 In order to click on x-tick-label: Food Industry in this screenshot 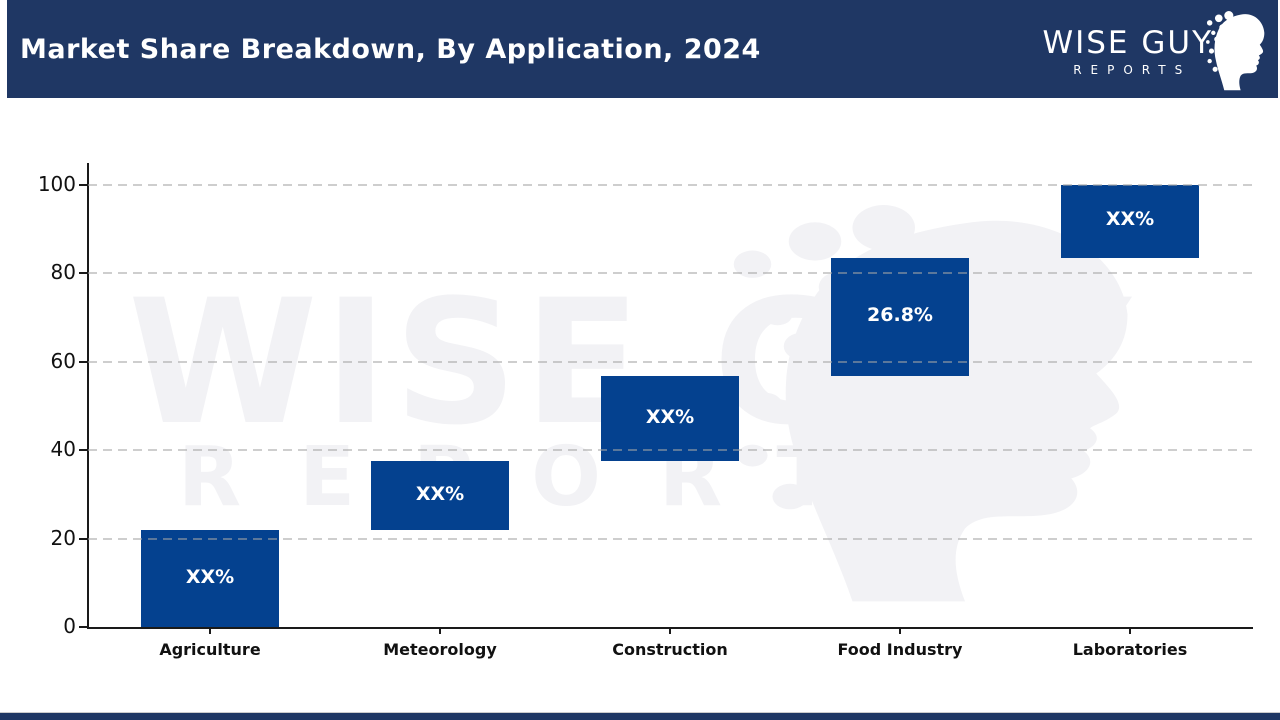, I will do `click(900, 649)`.